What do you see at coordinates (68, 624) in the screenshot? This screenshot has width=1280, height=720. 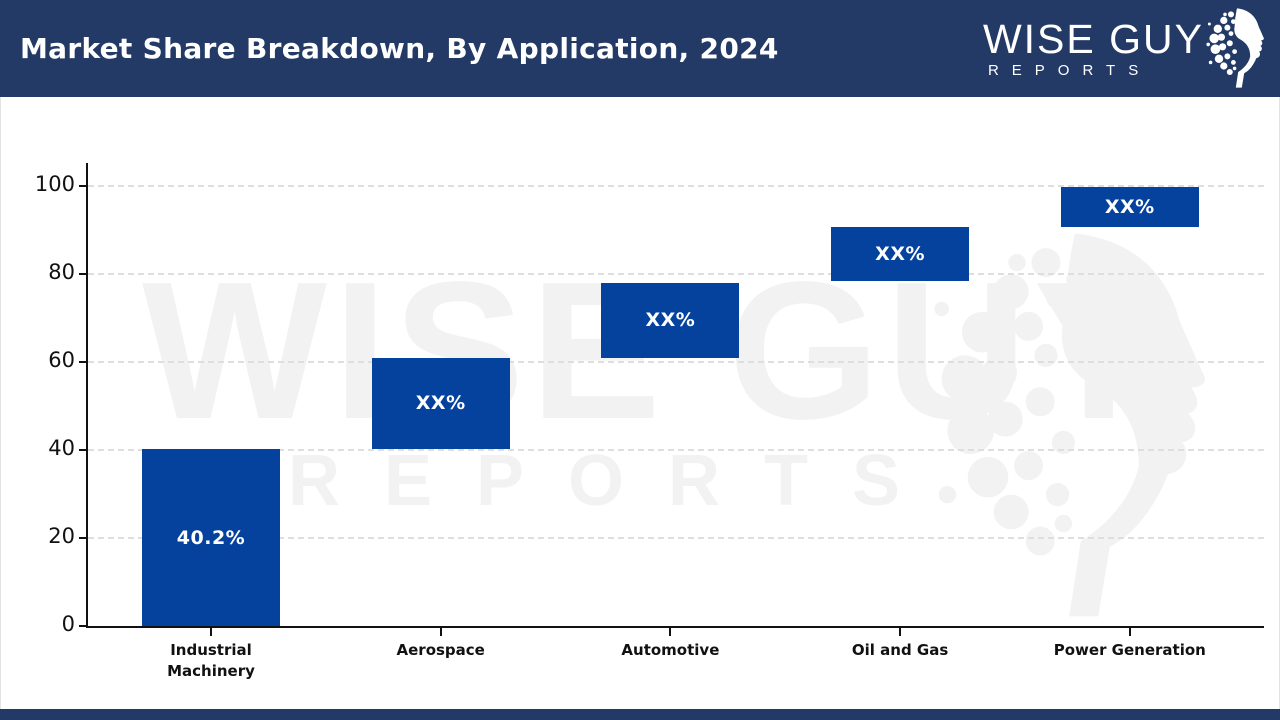 I see `y-tick-label-0: 0` at bounding box center [68, 624].